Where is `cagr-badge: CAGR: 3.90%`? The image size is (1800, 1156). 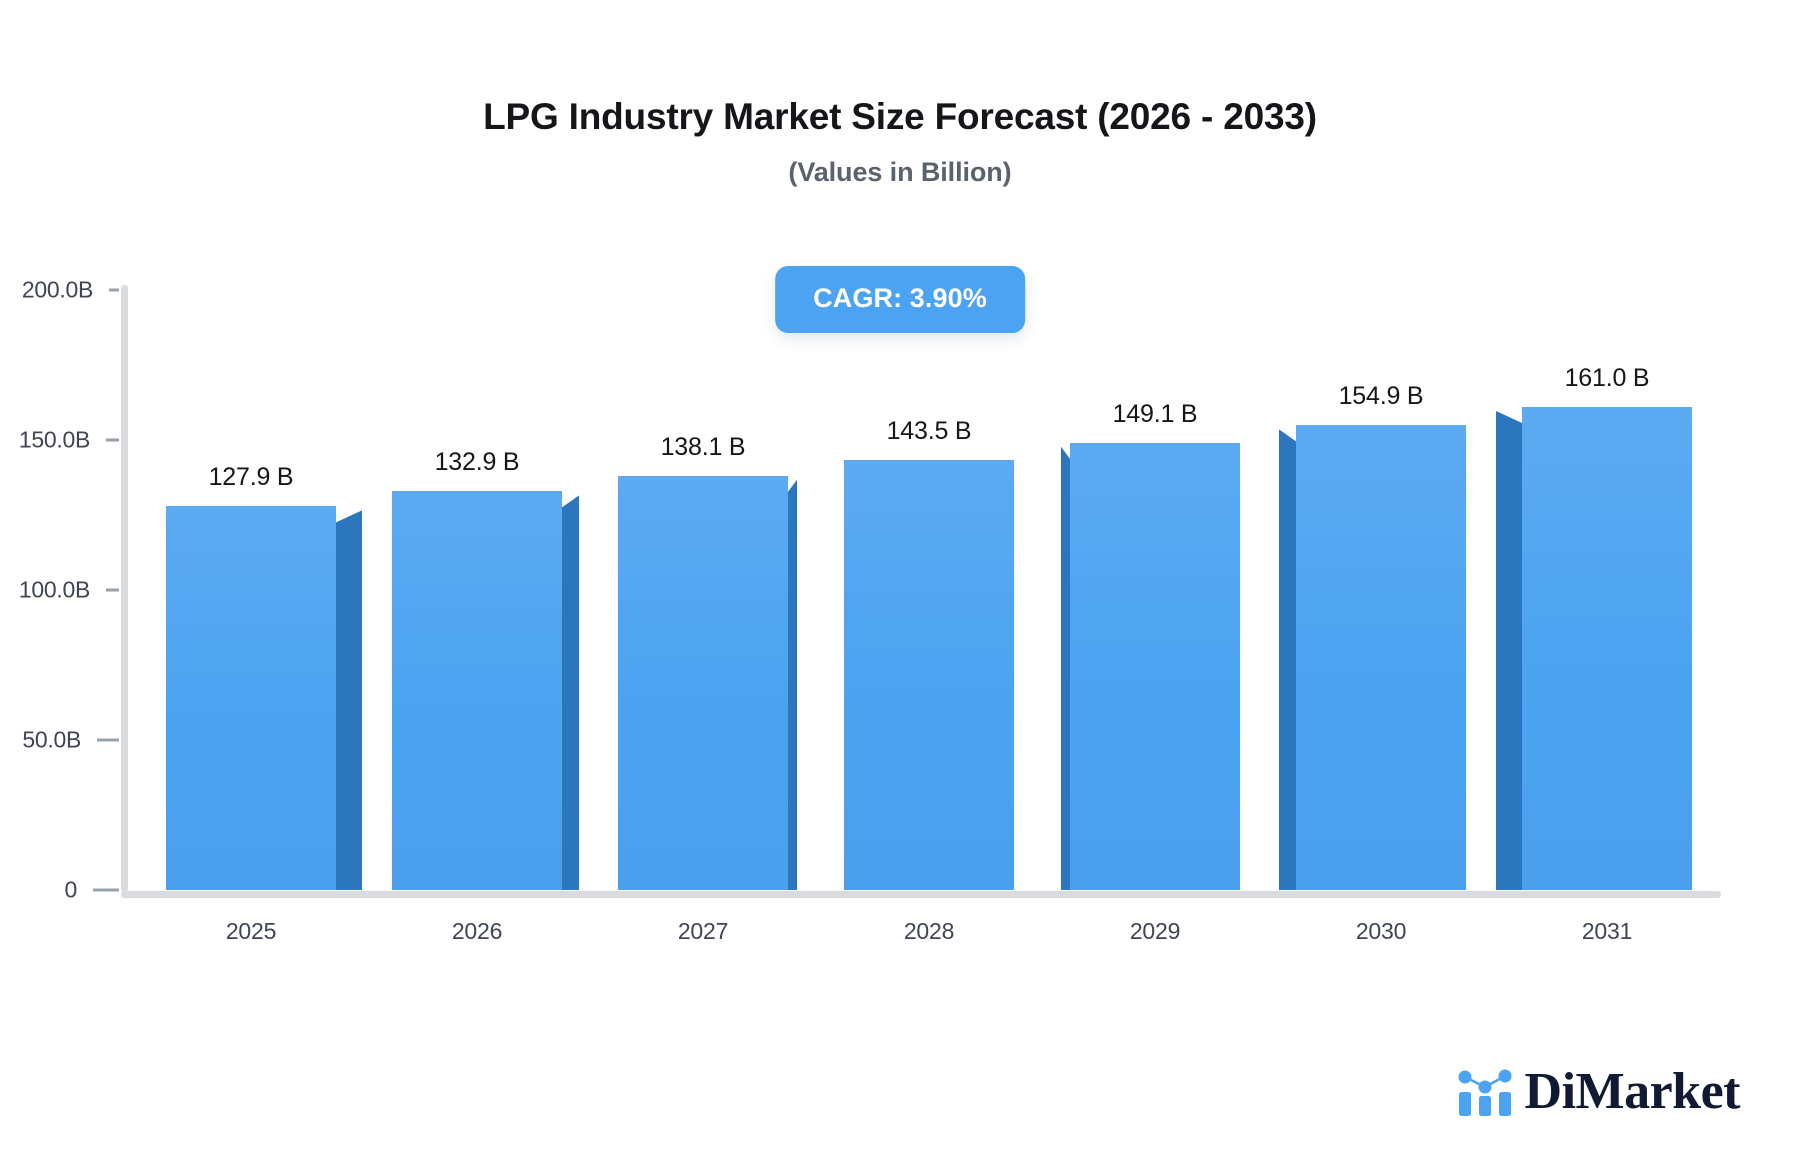
cagr-badge: CAGR: 3.90% is located at coordinates (900, 299).